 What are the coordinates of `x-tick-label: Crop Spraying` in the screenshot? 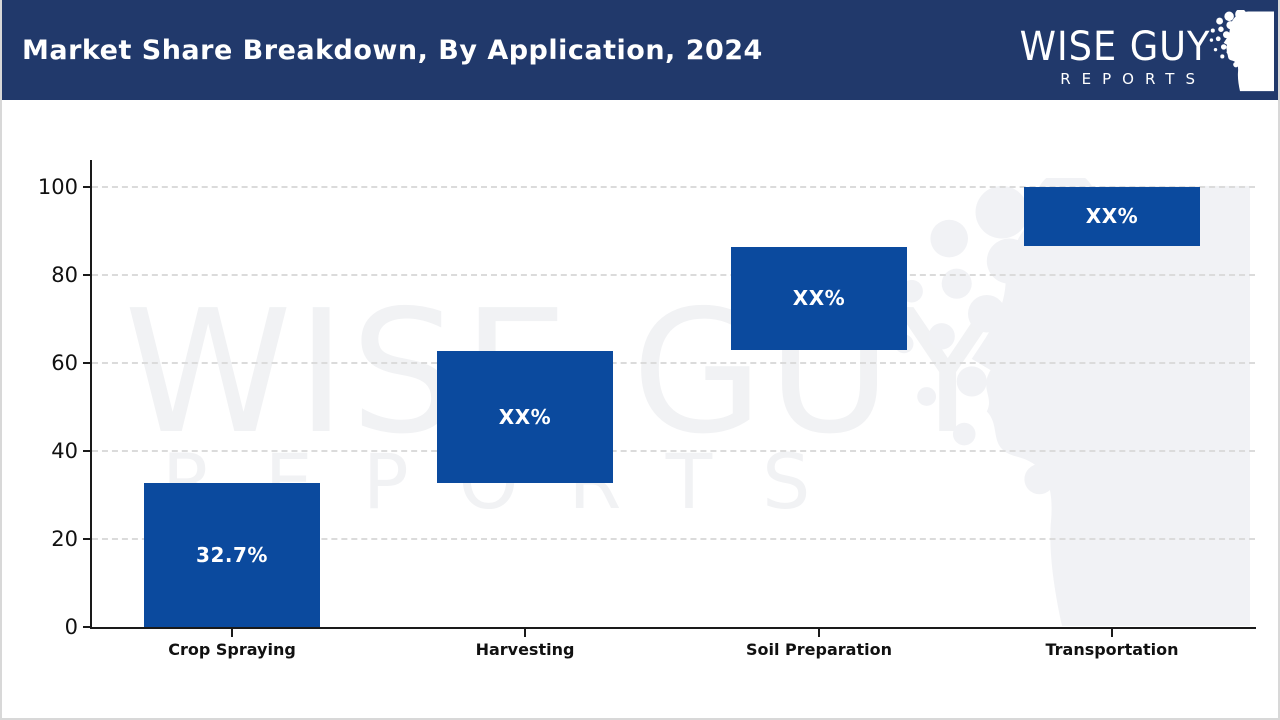 It's located at (232, 649).